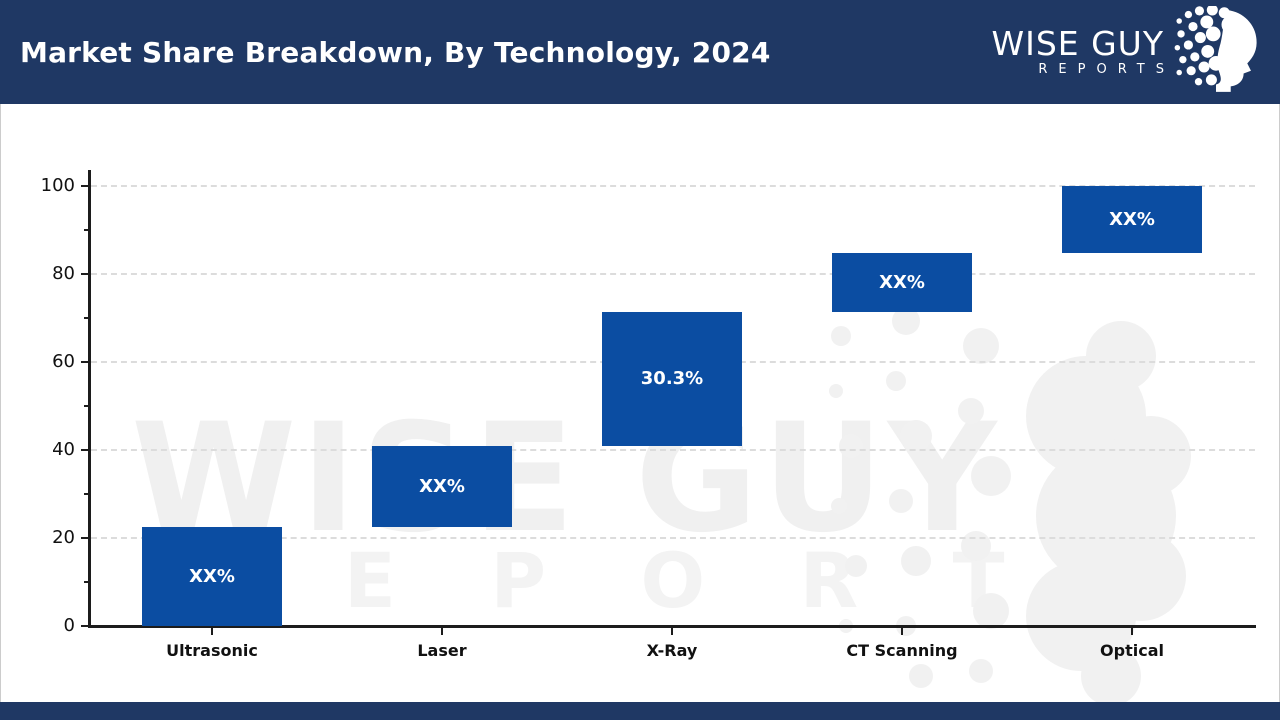 The width and height of the screenshot is (1280, 720). Describe the element at coordinates (672, 650) in the screenshot. I see `x-axis-category-label: X-Ray` at that location.